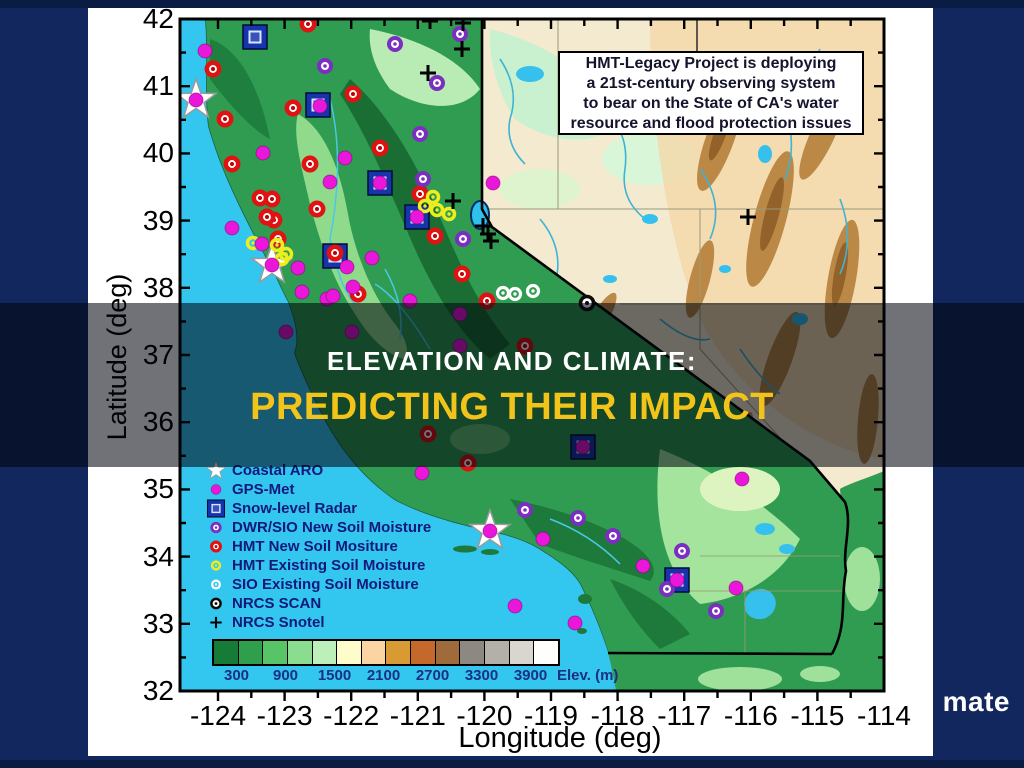 Image resolution: width=1024 pixels, height=768 pixels. I want to click on gps-met-icon, so click(216, 489).